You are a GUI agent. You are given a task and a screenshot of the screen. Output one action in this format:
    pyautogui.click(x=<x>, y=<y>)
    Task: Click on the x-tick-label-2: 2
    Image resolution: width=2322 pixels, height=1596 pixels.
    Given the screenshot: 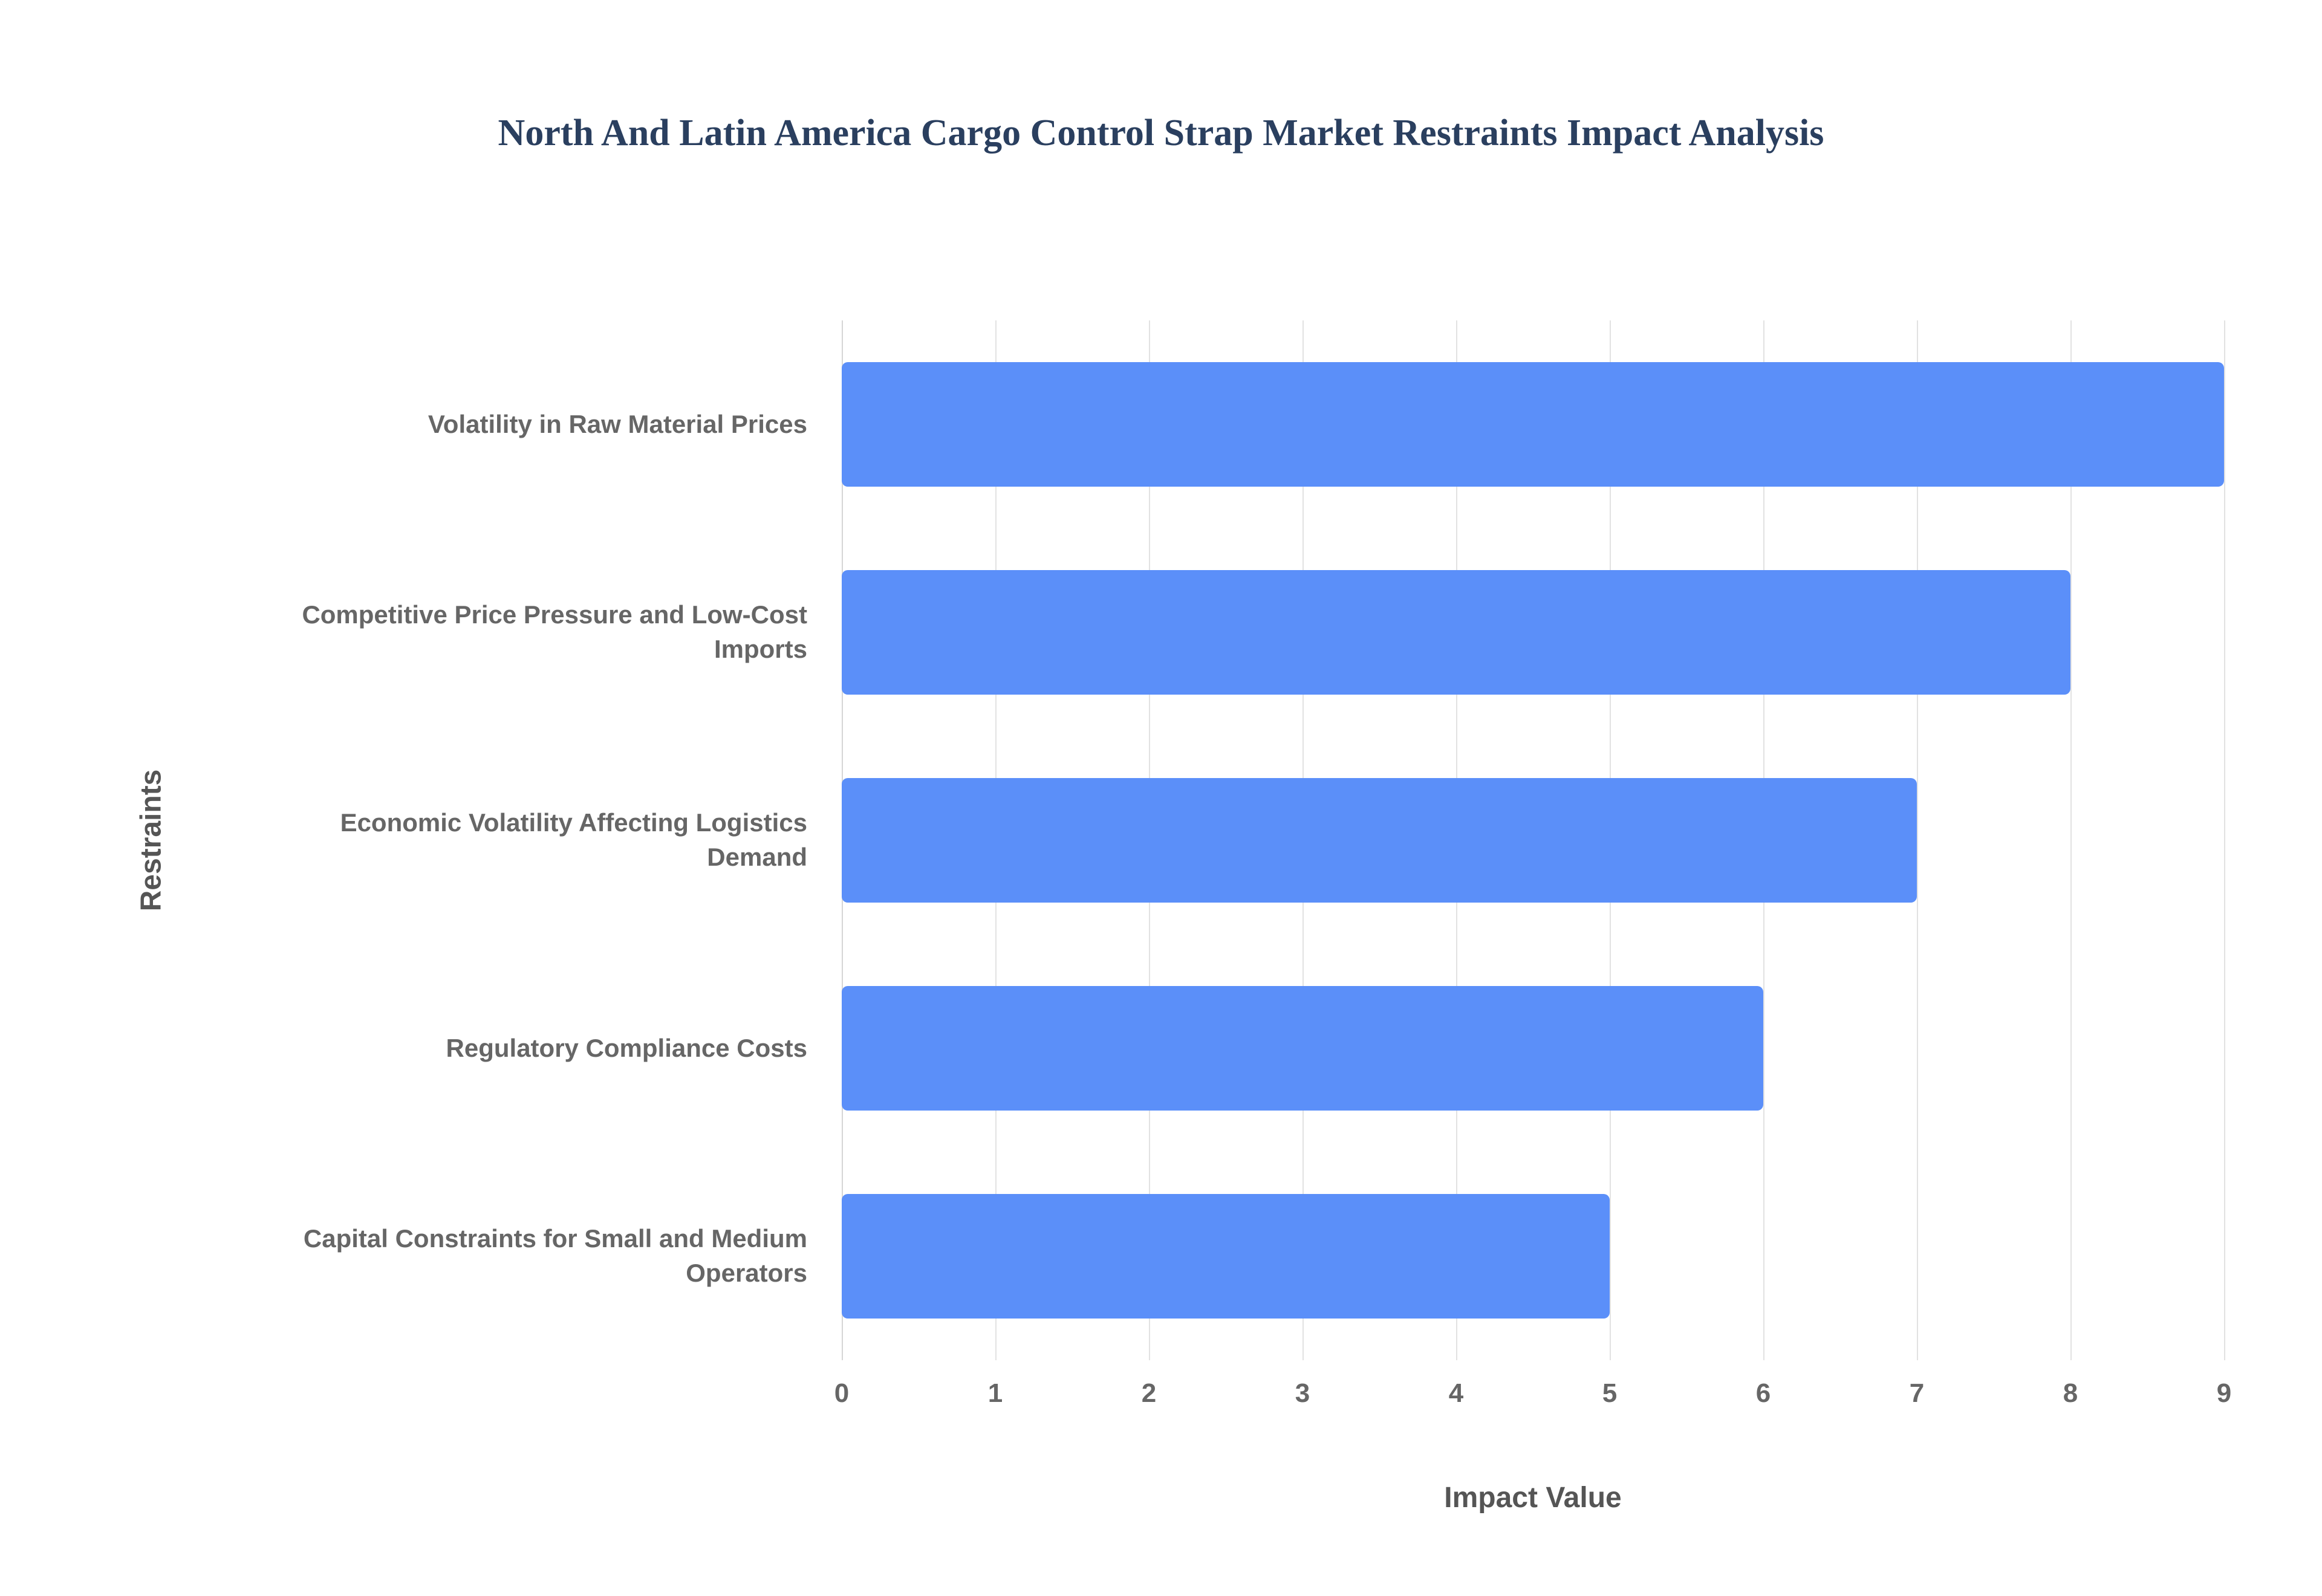 What is the action you would take?
    pyautogui.click(x=1149, y=1393)
    